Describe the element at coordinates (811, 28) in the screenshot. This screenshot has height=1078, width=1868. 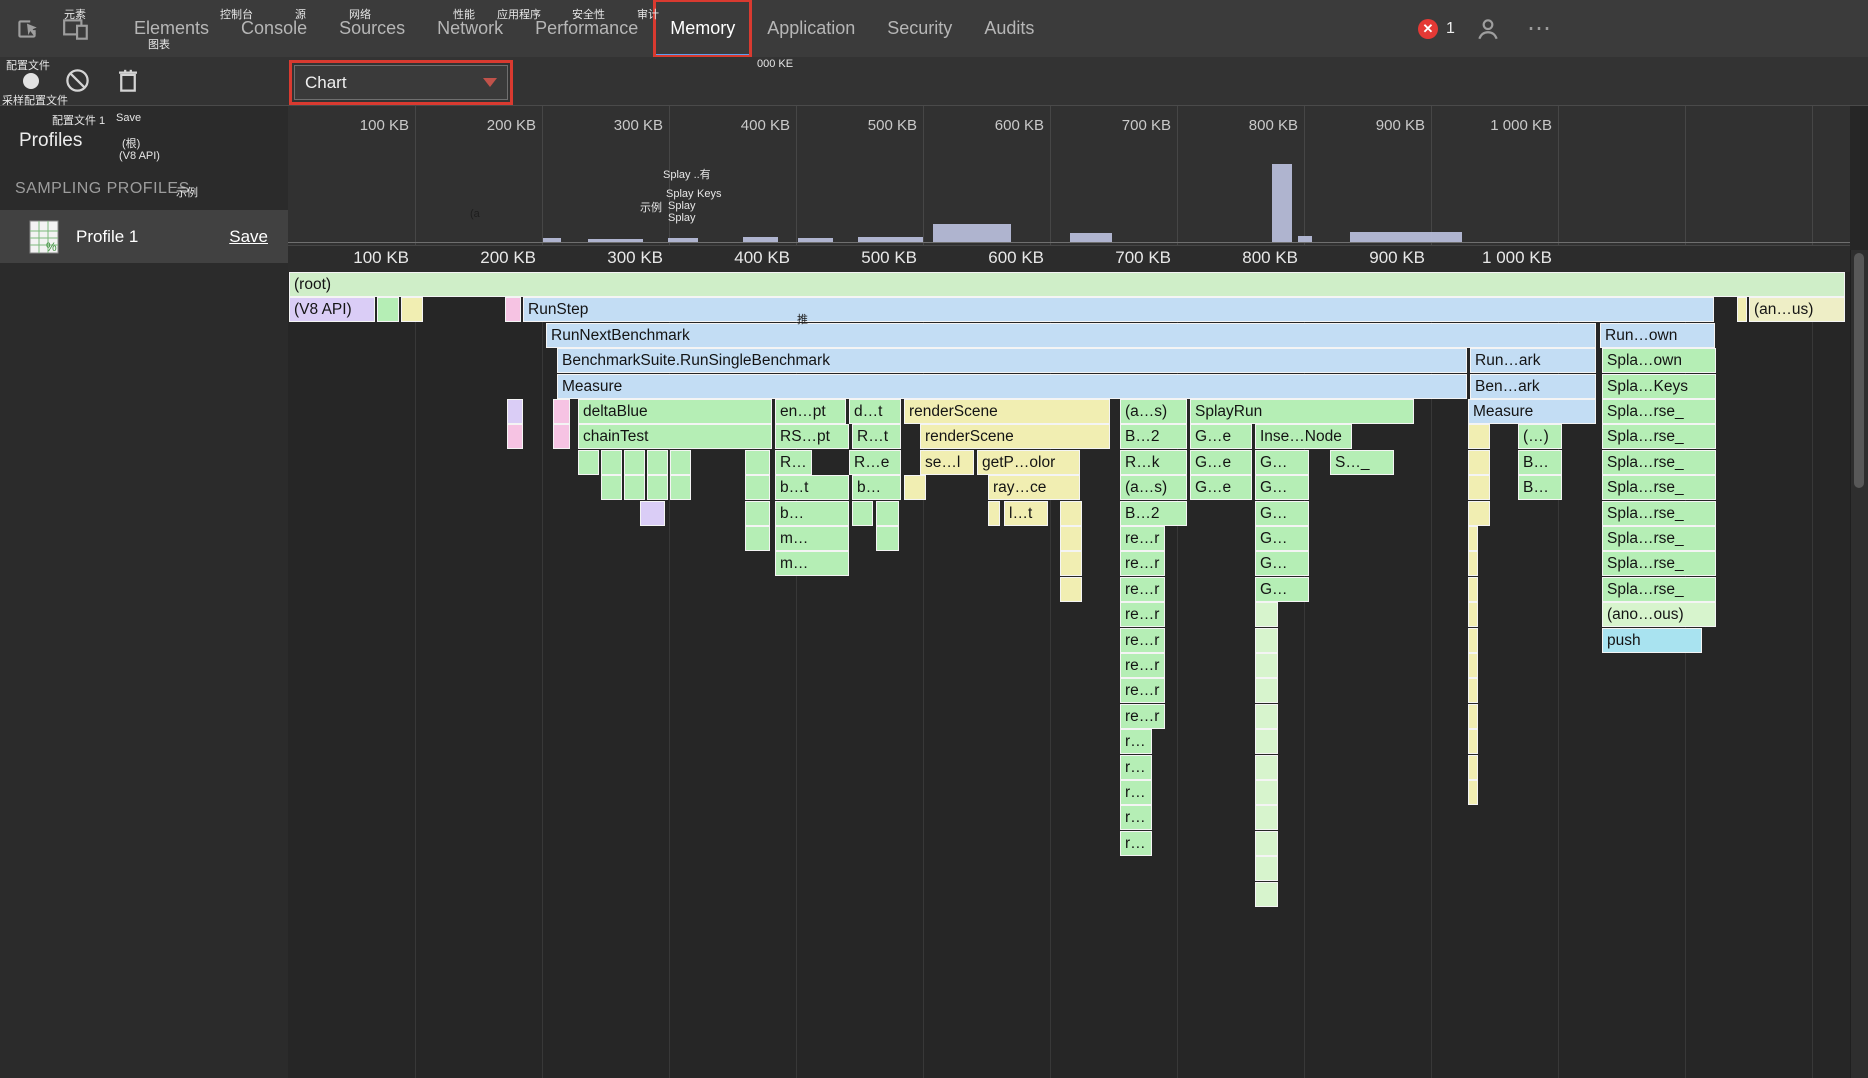
I see `tab-application: Application` at that location.